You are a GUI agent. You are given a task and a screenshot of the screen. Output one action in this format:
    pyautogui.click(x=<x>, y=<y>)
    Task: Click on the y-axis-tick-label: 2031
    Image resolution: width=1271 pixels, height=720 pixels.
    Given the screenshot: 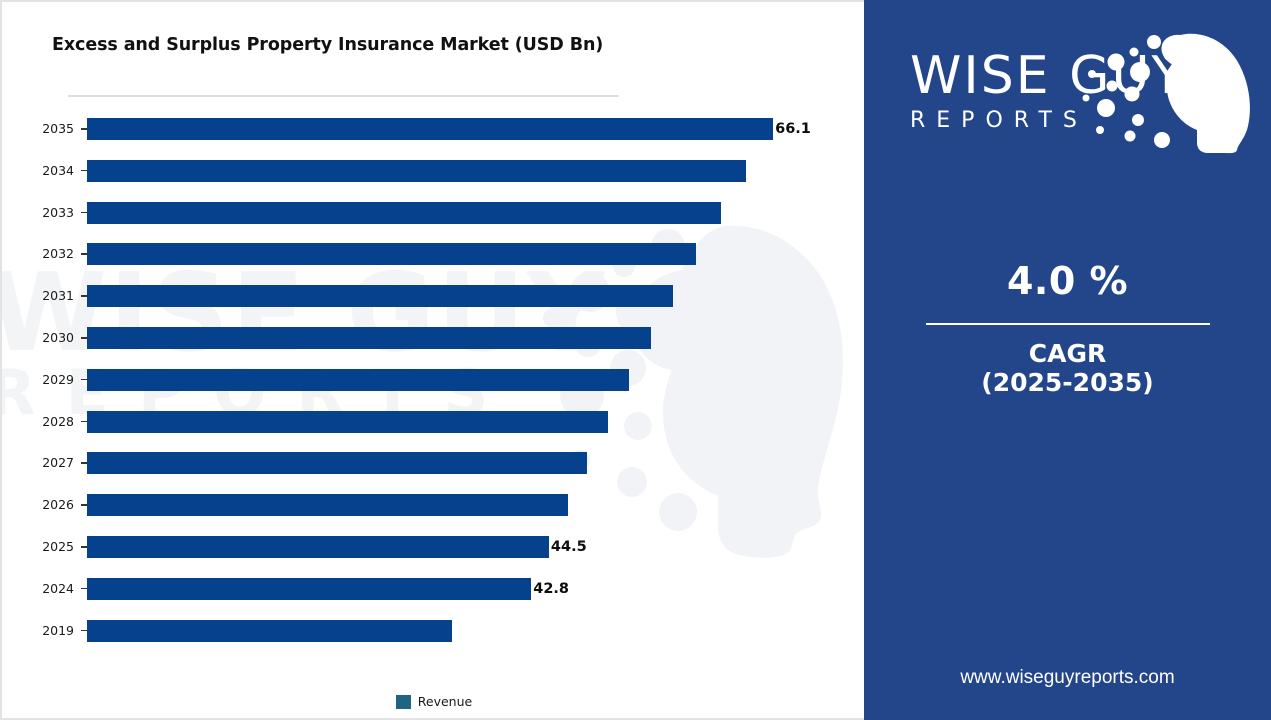 What is the action you would take?
    pyautogui.click(x=58, y=296)
    